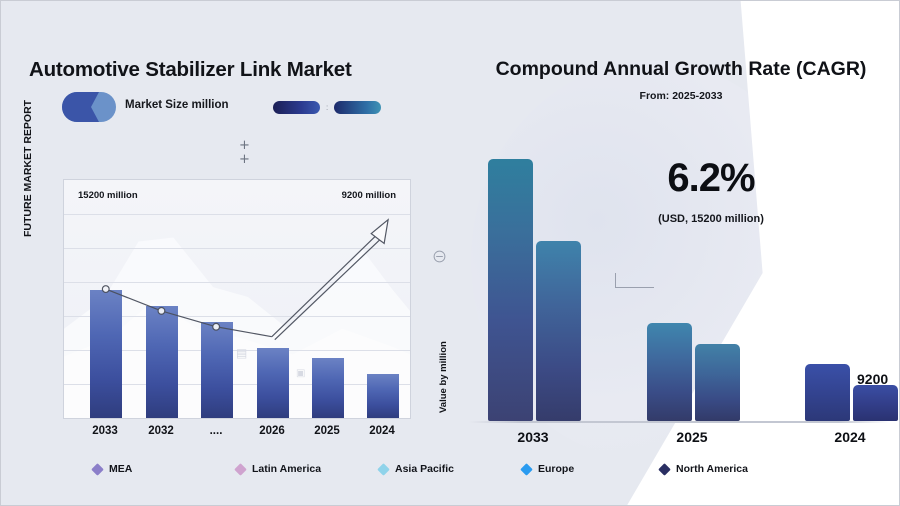 The image size is (900, 506). I want to click on pill-gradient-navy-icon, so click(296, 107).